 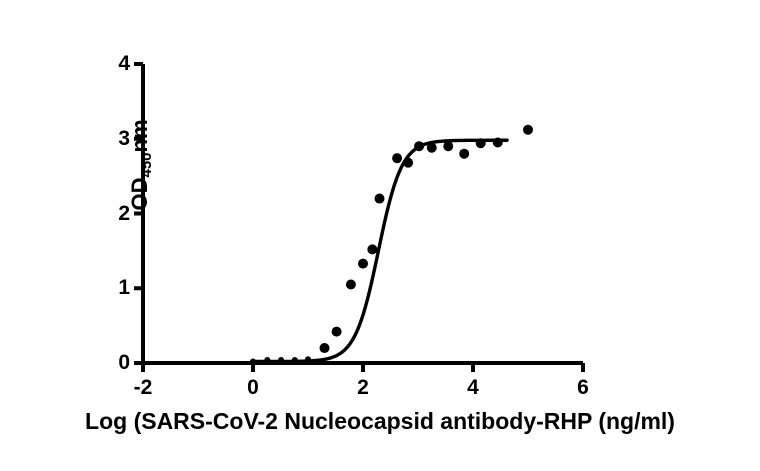 I want to click on y-tick-label: 3, so click(x=124, y=138).